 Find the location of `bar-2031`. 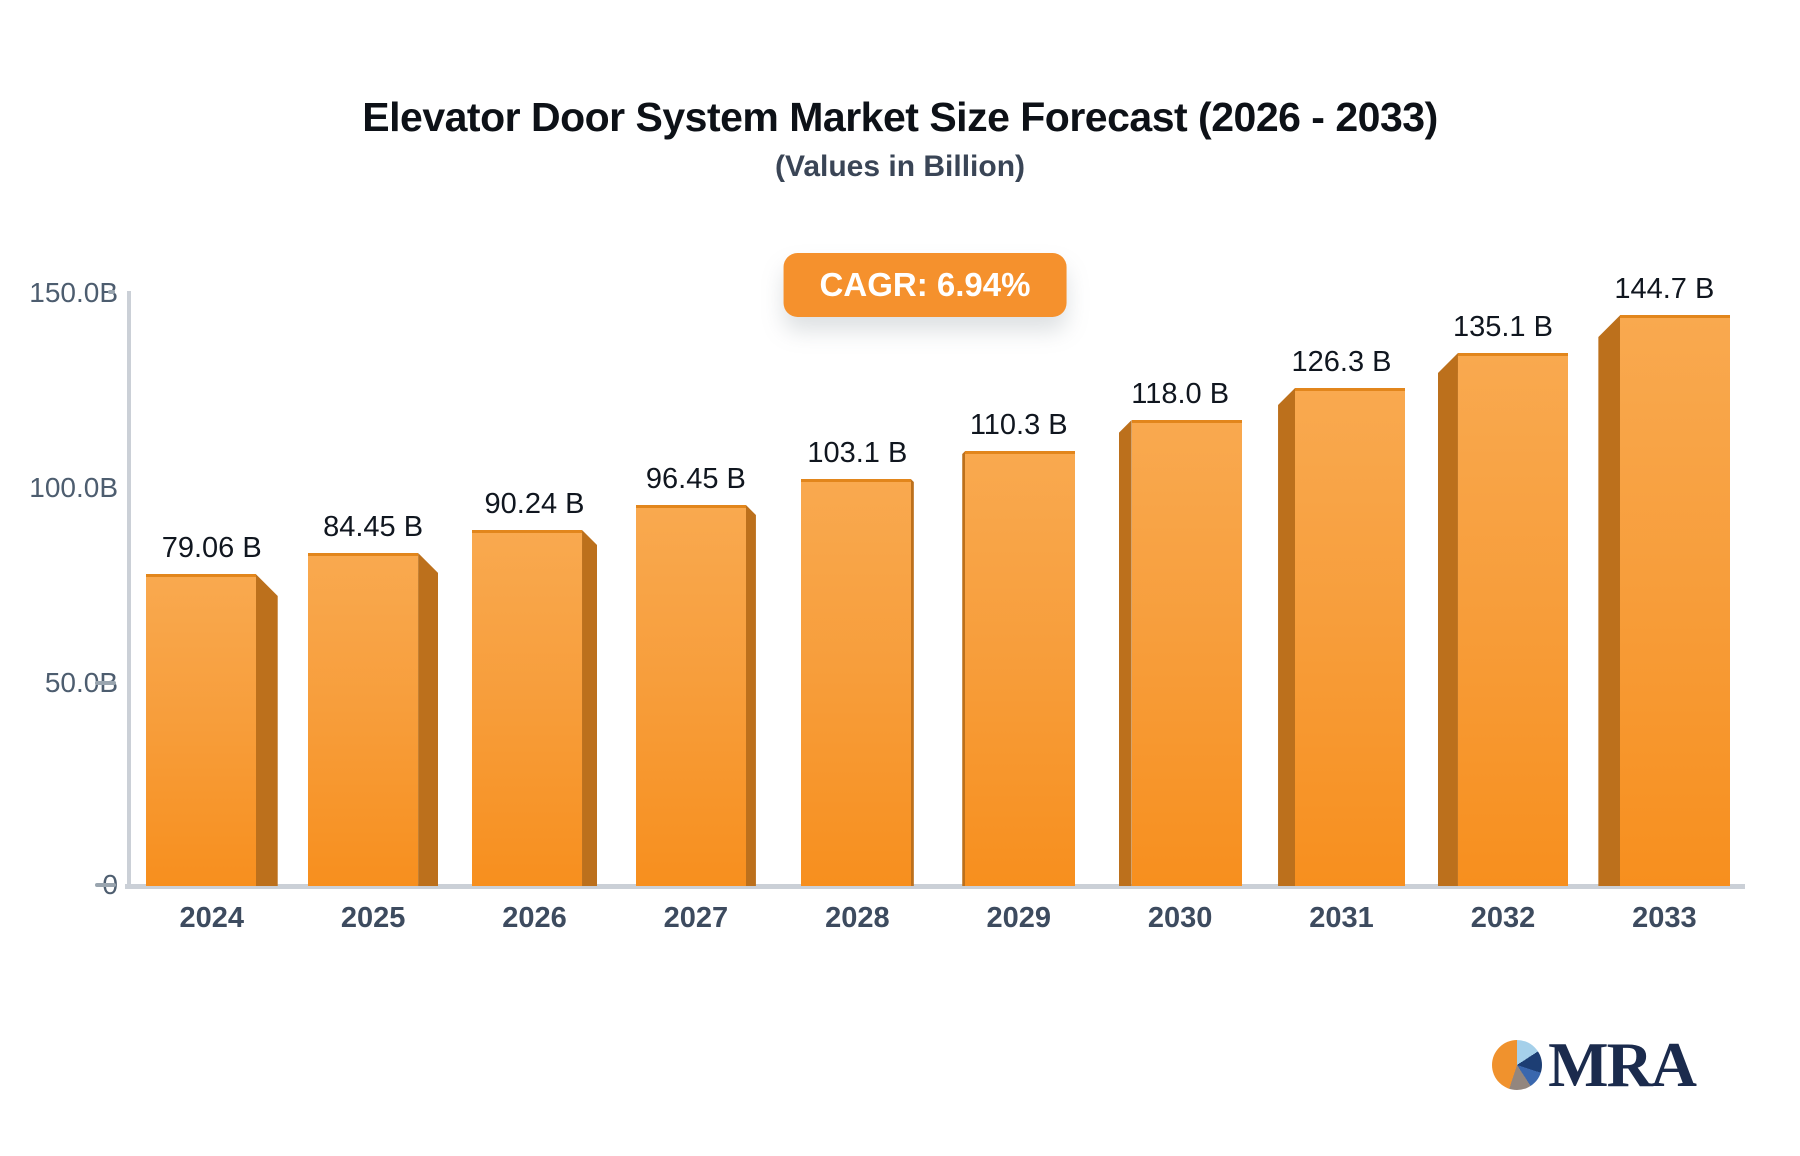

bar-2031 is located at coordinates (1342, 637).